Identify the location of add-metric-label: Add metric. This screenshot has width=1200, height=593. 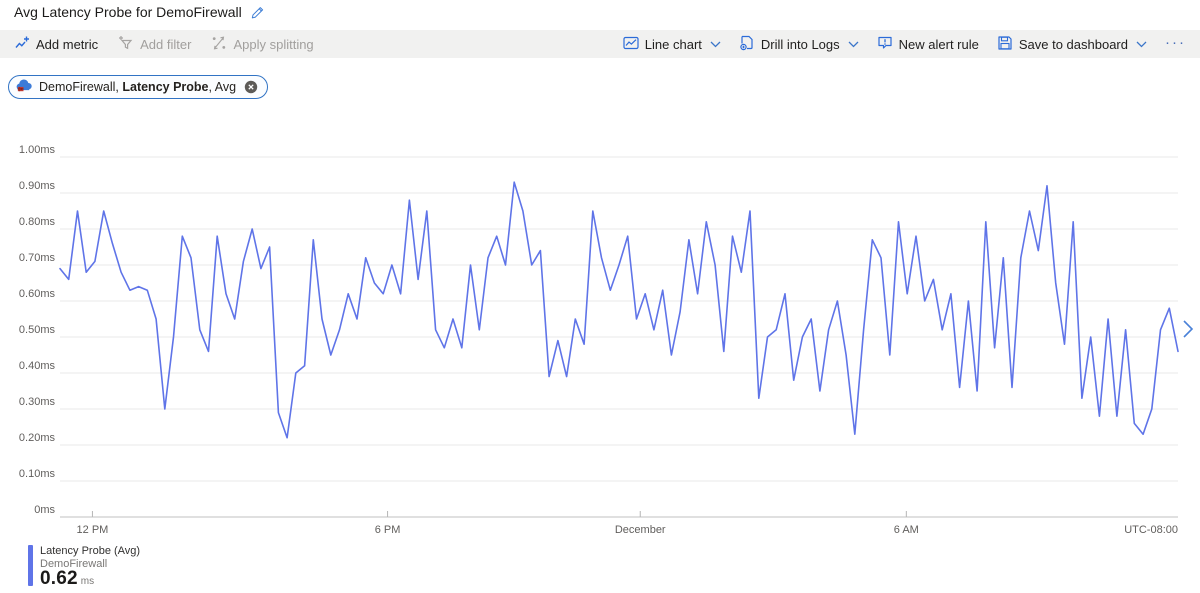
(67, 44).